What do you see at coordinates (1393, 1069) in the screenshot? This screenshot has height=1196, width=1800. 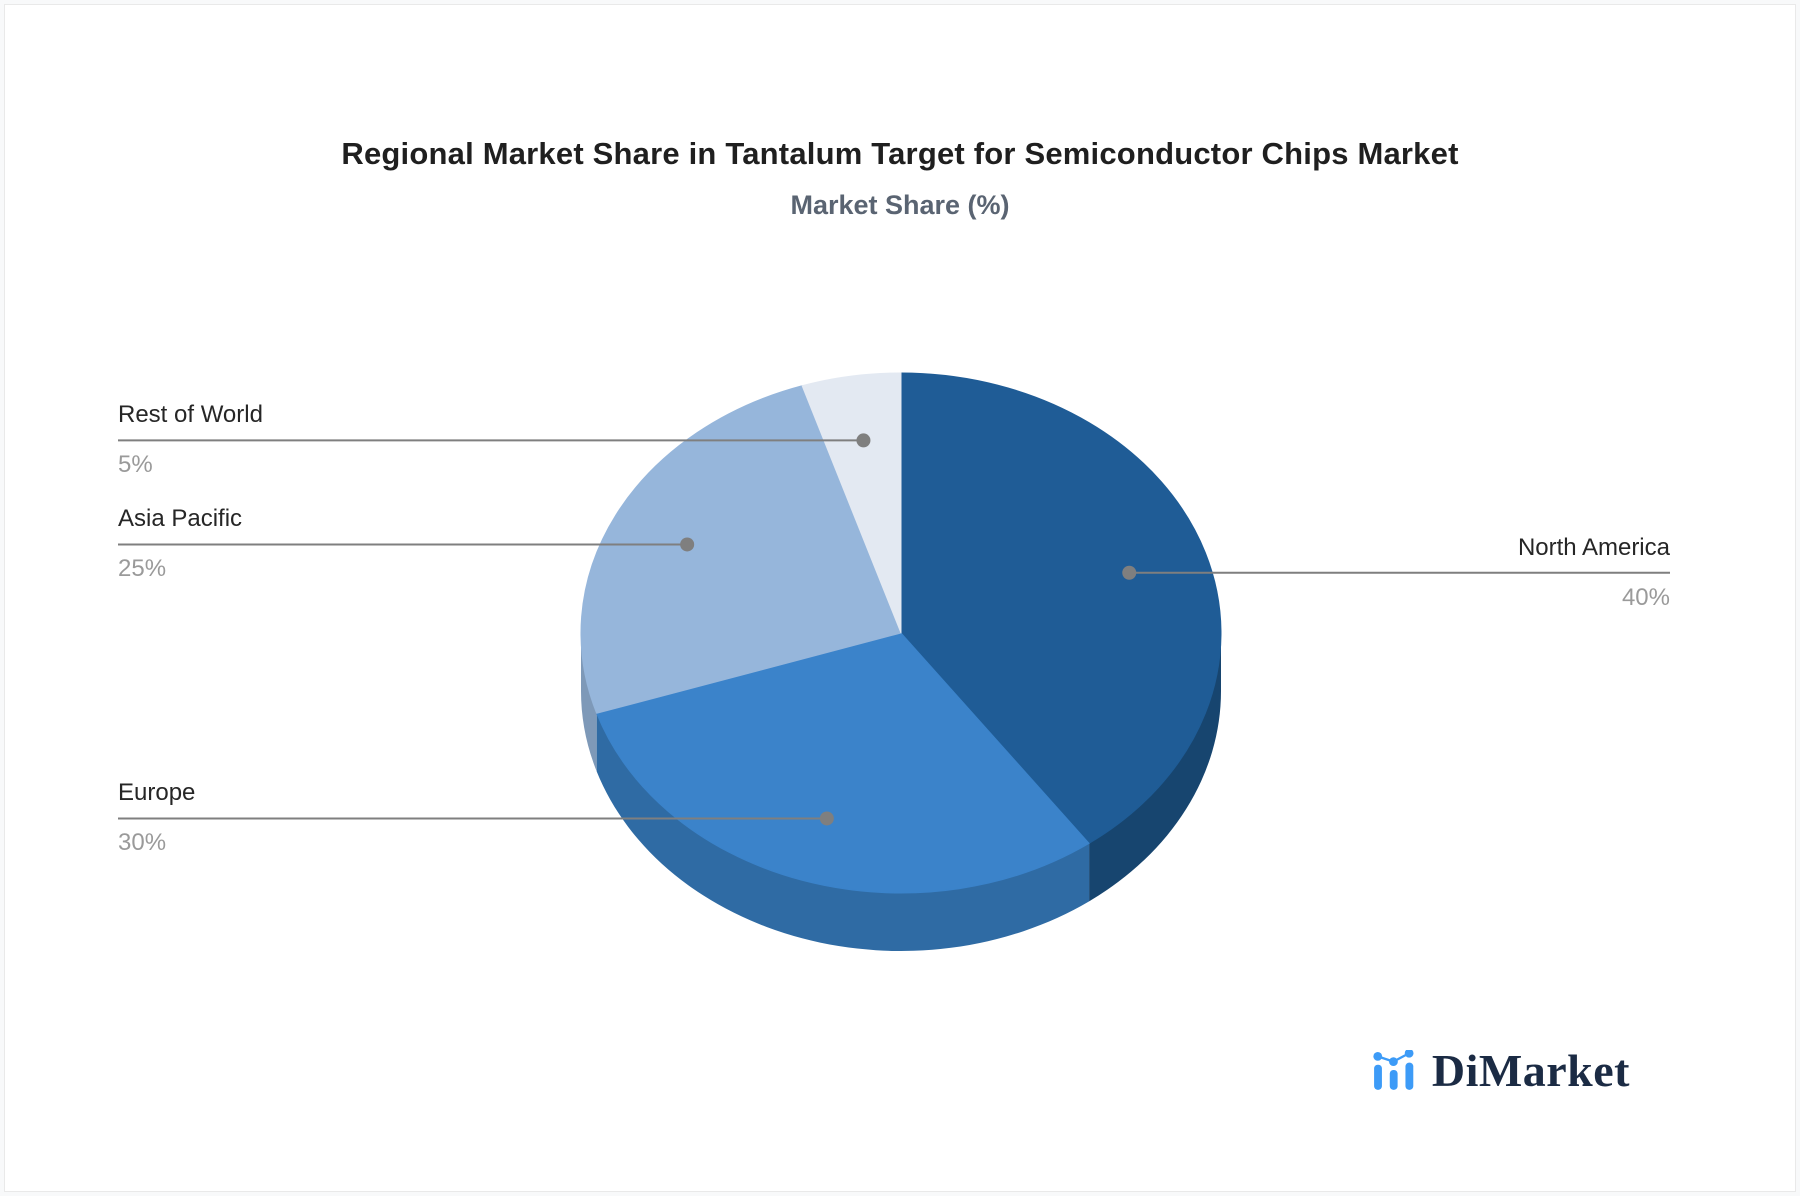 I see `bar-chart-logo-icon` at bounding box center [1393, 1069].